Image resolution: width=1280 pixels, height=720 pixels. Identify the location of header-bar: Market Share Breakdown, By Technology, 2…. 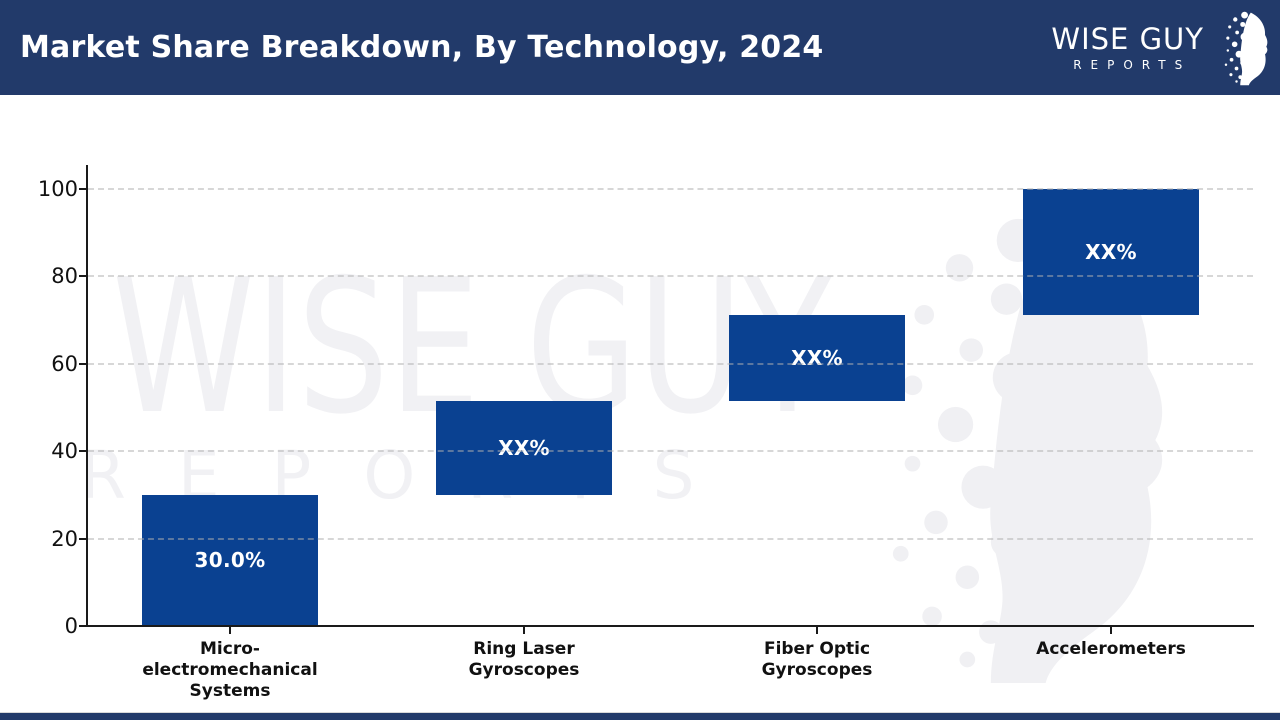
(640, 47).